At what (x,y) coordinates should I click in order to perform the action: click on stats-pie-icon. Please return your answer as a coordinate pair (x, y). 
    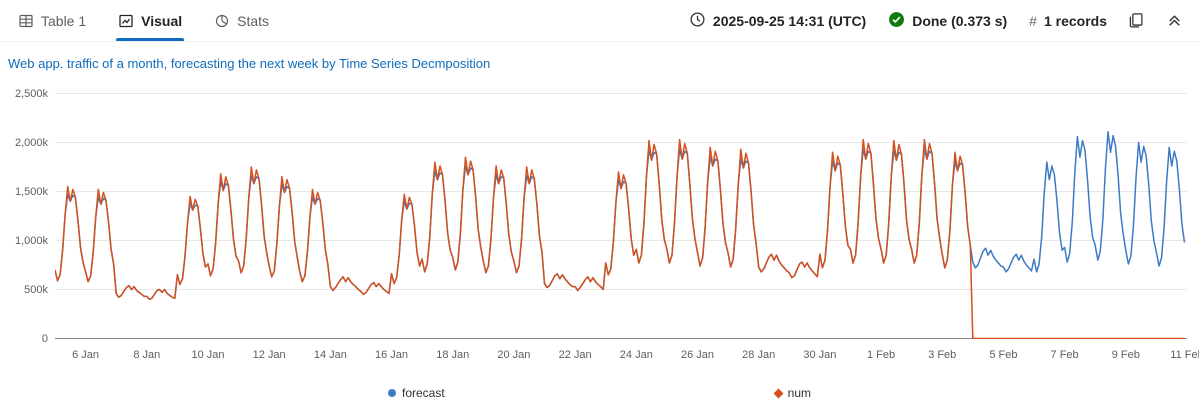
    Looking at the image, I should click on (222, 21).